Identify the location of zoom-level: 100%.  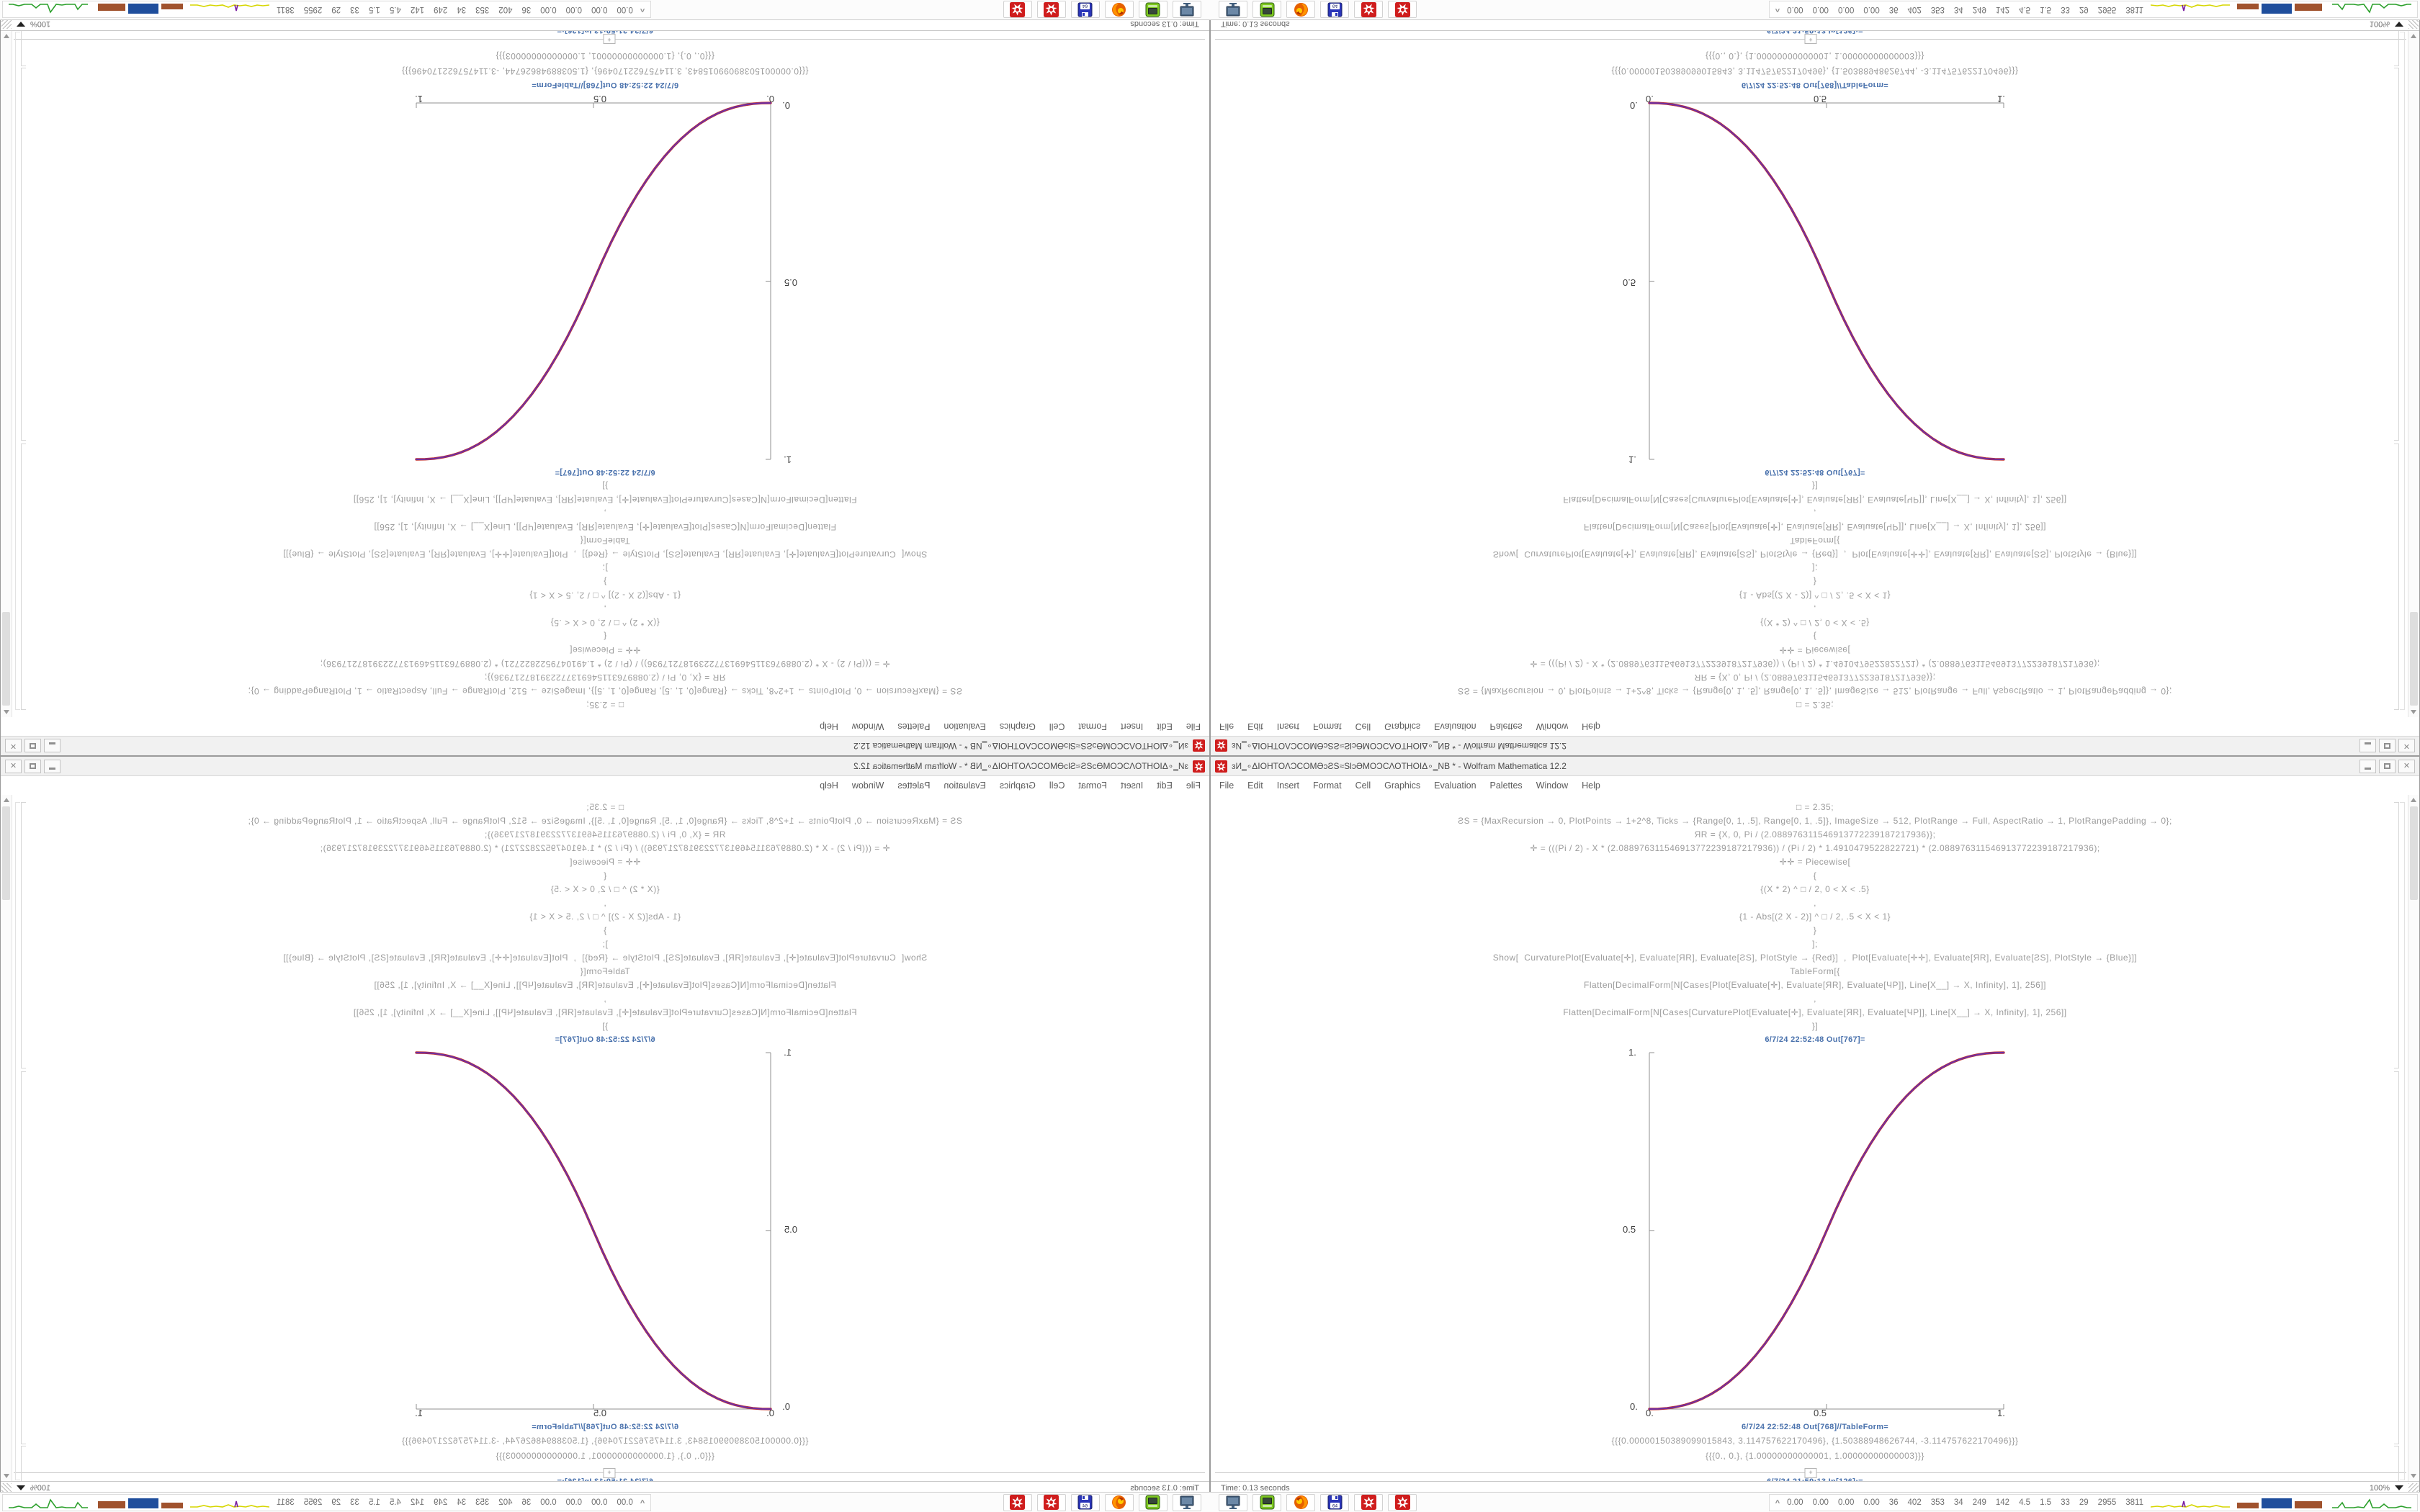
(40, 1488).